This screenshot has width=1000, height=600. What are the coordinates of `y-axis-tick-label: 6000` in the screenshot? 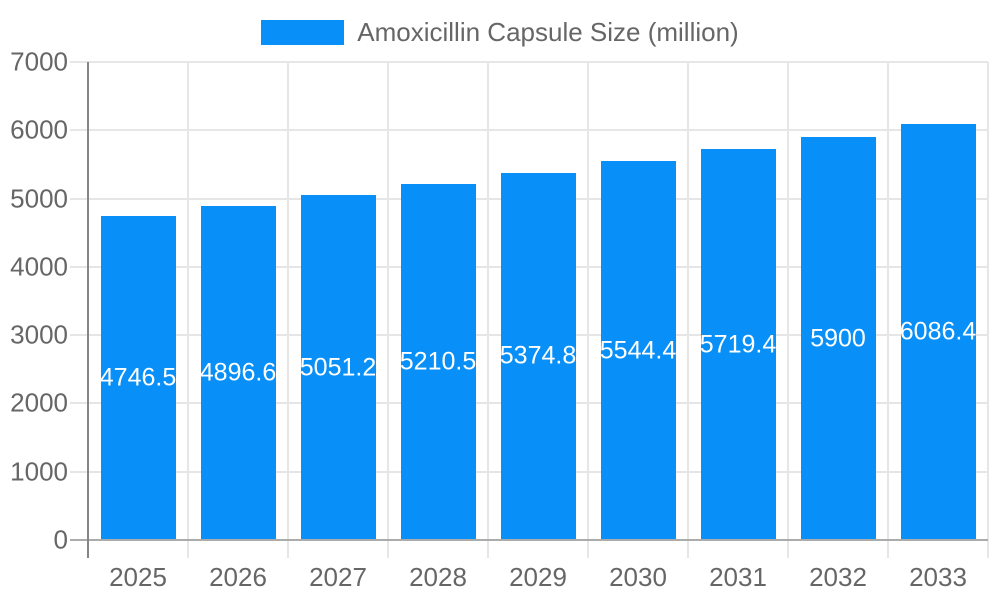 It's located at (39, 129).